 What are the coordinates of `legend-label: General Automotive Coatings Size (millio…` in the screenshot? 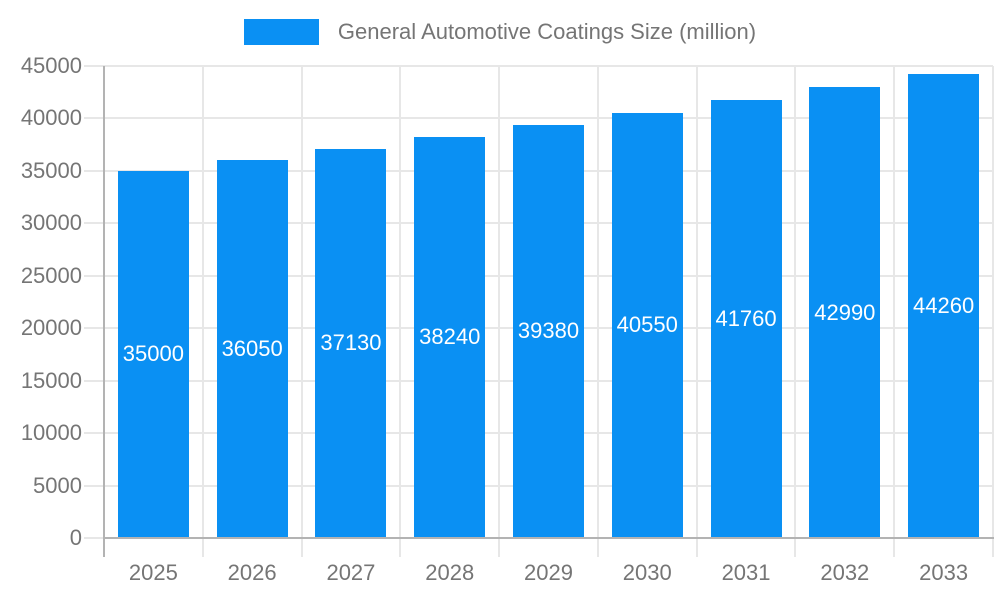 It's located at (547, 31).